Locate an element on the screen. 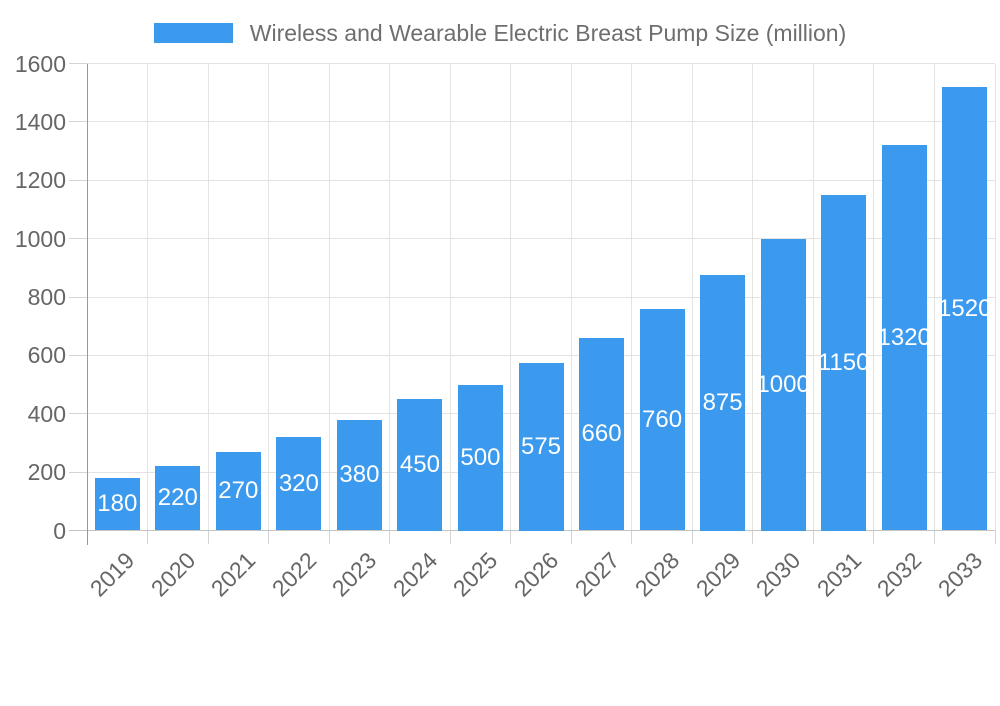  bar: 180 is located at coordinates (117, 504).